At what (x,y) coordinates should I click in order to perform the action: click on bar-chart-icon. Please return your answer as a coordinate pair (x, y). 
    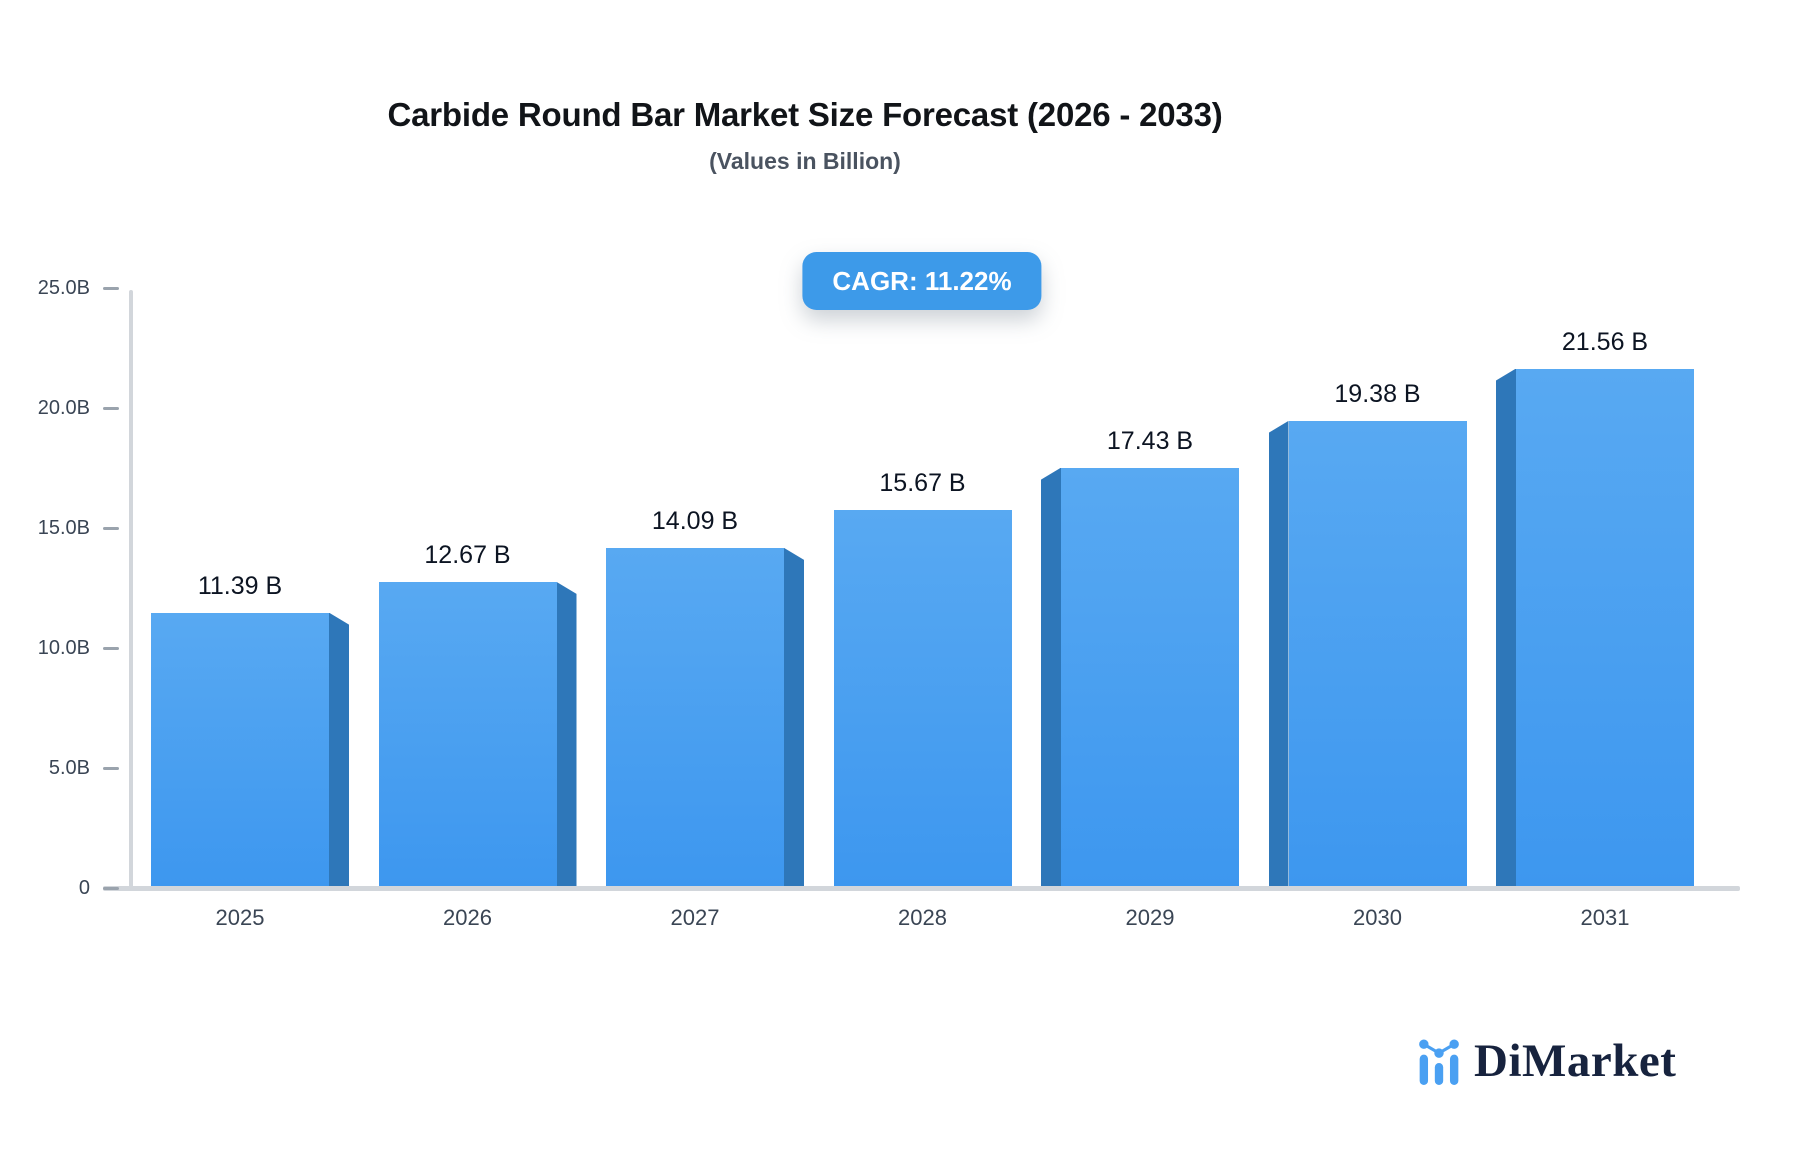
    Looking at the image, I should click on (1439, 1062).